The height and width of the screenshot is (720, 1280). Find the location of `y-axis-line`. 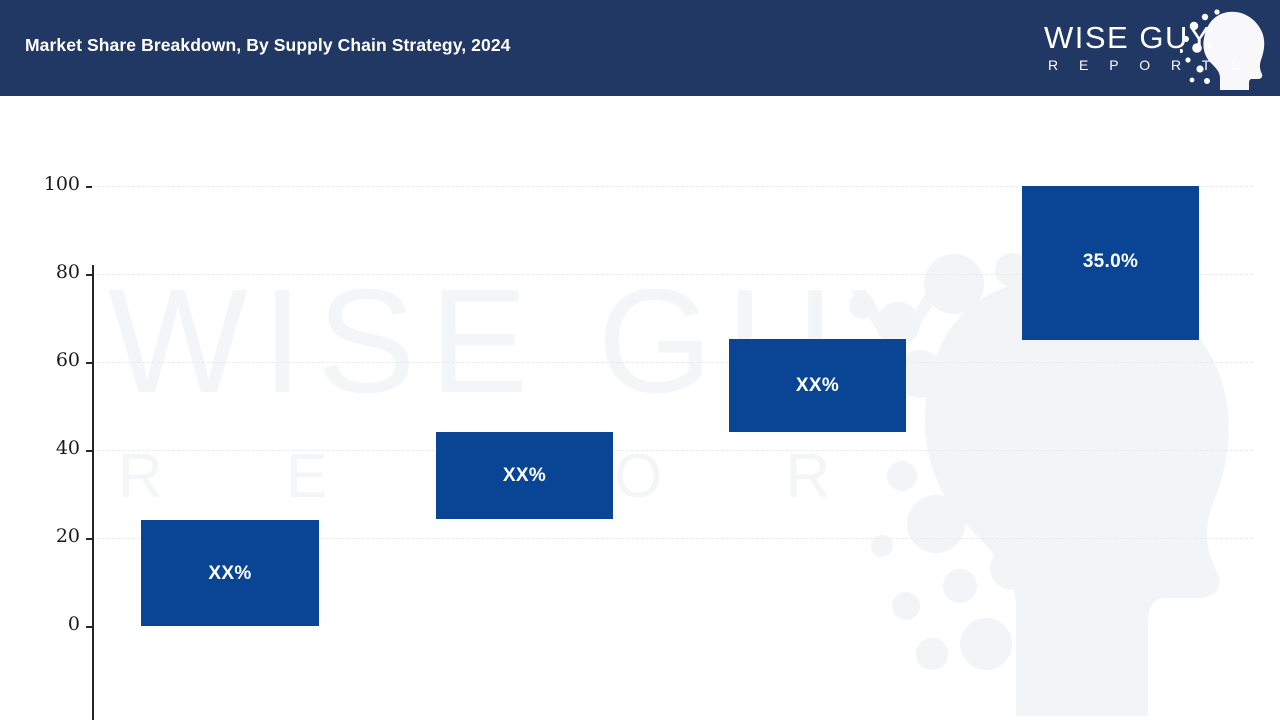

y-axis-line is located at coordinates (93, 492).